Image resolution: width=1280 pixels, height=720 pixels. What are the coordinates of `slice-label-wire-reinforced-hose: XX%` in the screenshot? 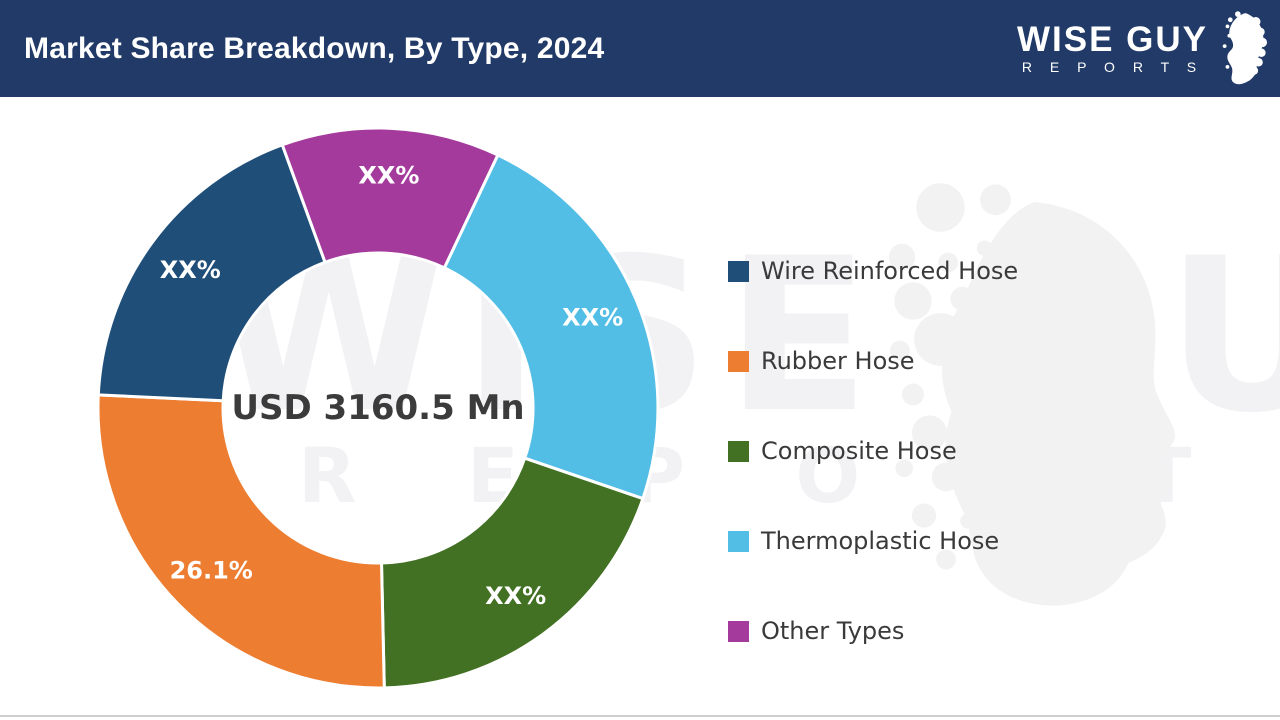 It's located at (190, 270).